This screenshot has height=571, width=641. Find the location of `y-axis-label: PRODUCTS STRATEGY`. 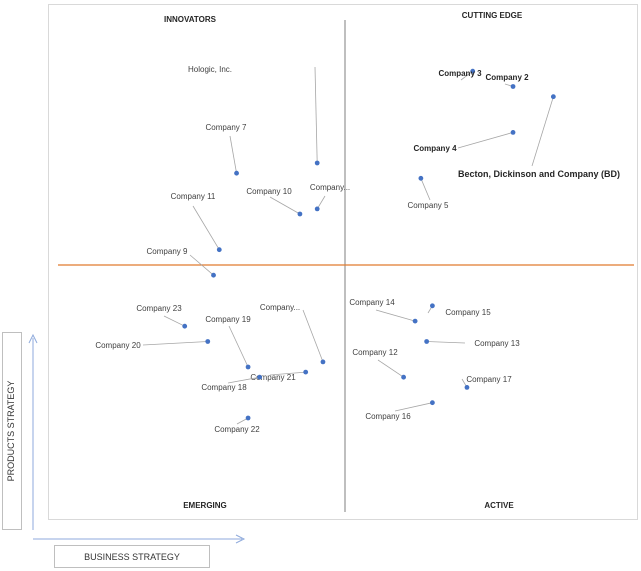

y-axis-label: PRODUCTS STRATEGY is located at coordinates (11, 431).